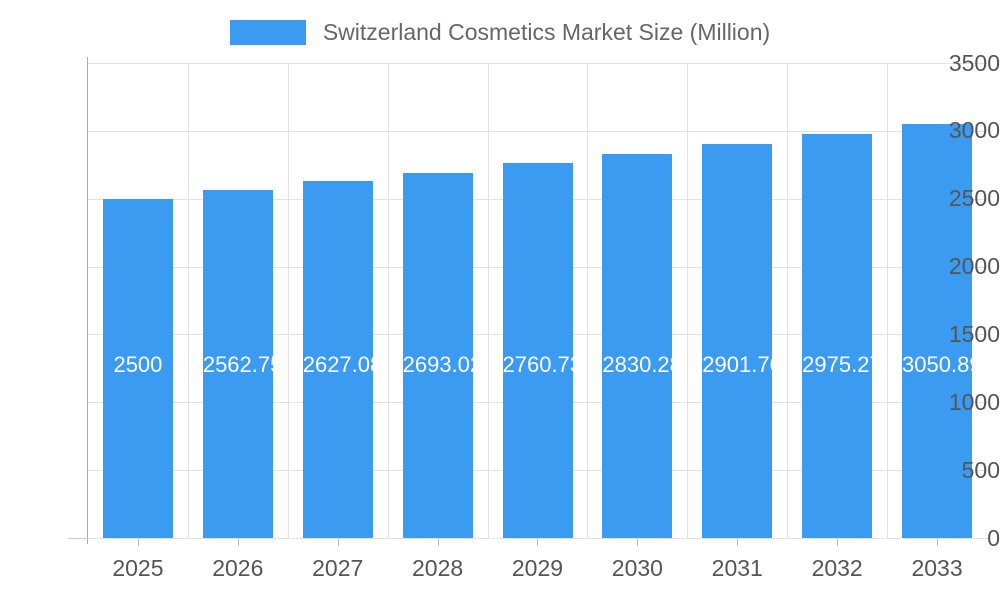 The height and width of the screenshot is (600, 1000). I want to click on bar-column: 2693.02, so click(437, 300).